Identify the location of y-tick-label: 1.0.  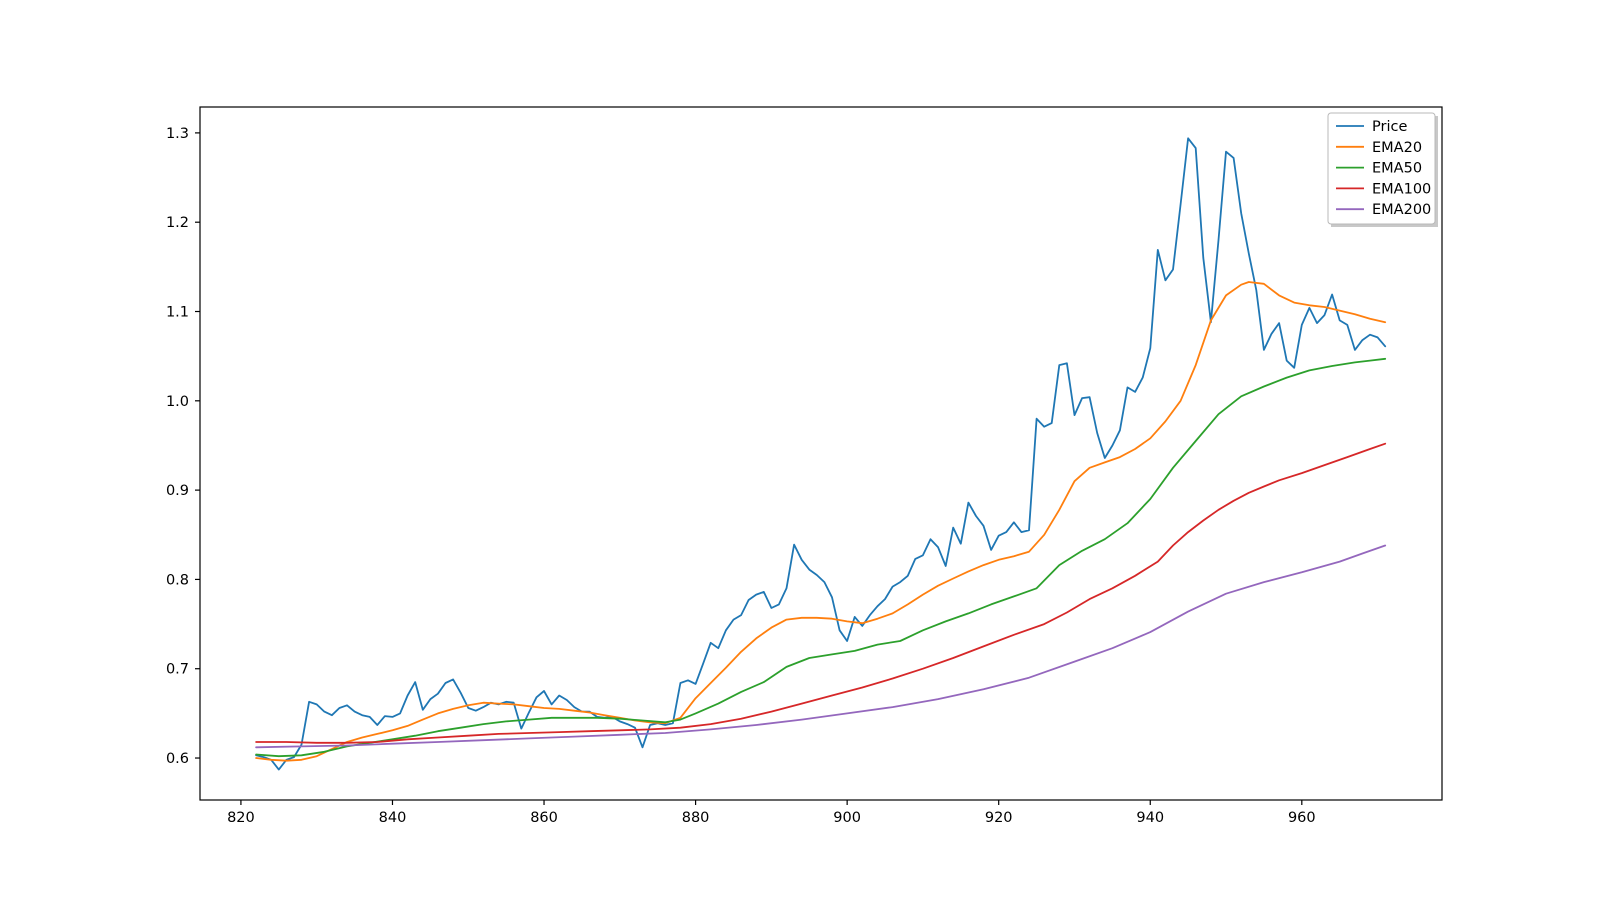
(177, 402).